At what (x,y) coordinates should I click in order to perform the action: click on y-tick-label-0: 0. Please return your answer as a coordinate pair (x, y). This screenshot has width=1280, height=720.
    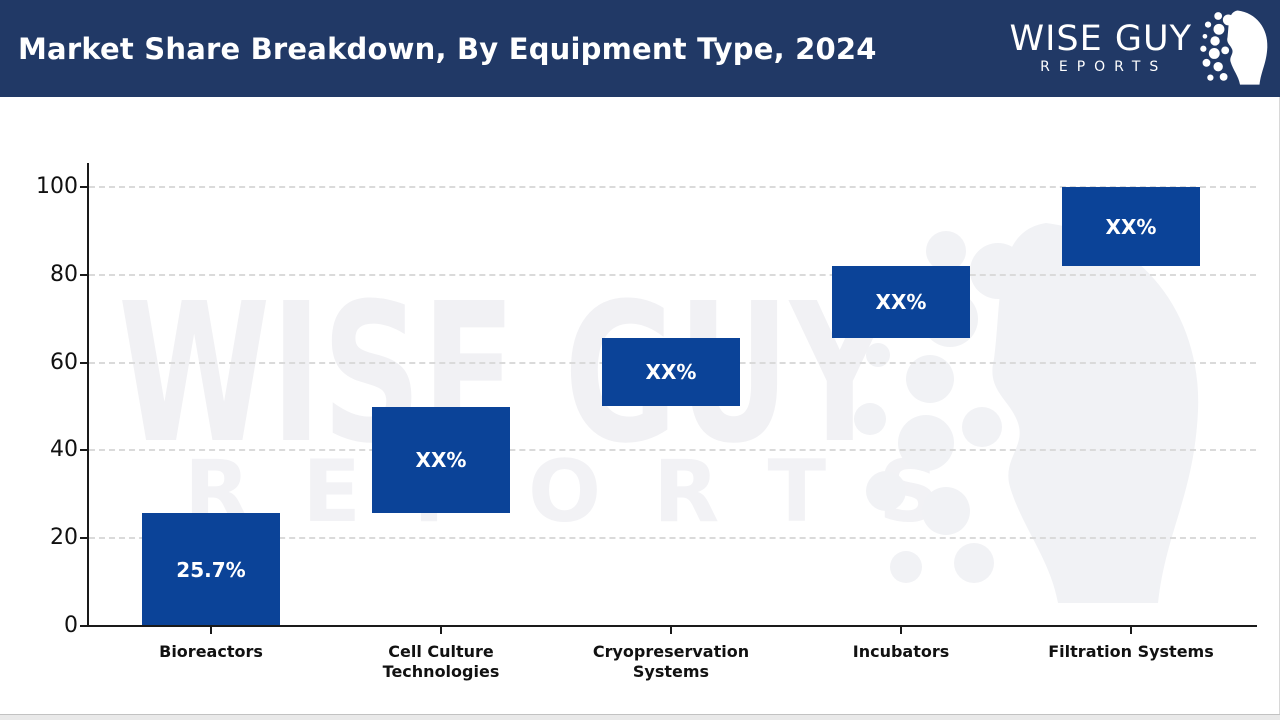
    Looking at the image, I should click on (71, 625).